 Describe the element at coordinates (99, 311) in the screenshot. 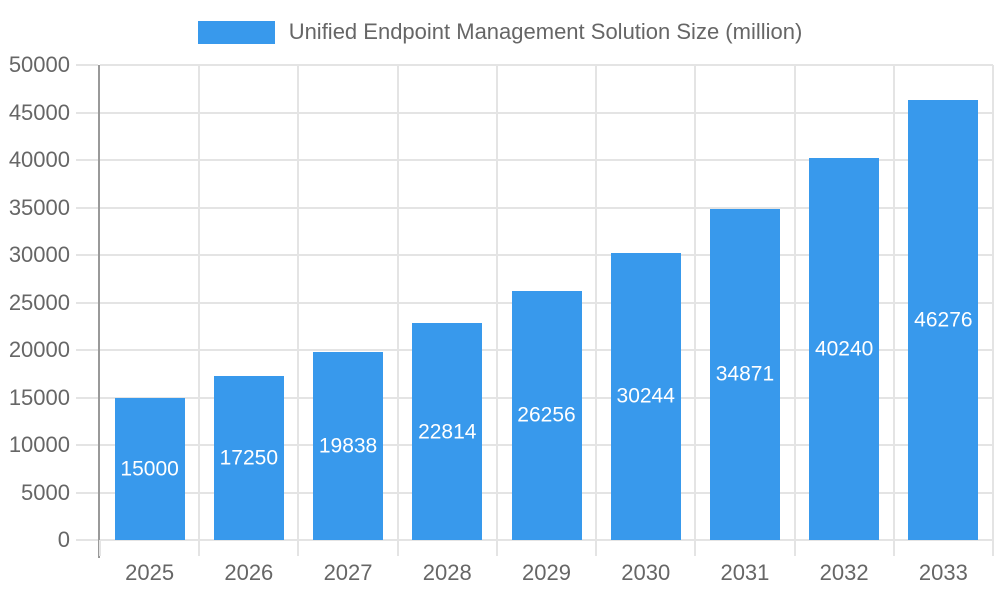

I see `y-axis-line` at that location.